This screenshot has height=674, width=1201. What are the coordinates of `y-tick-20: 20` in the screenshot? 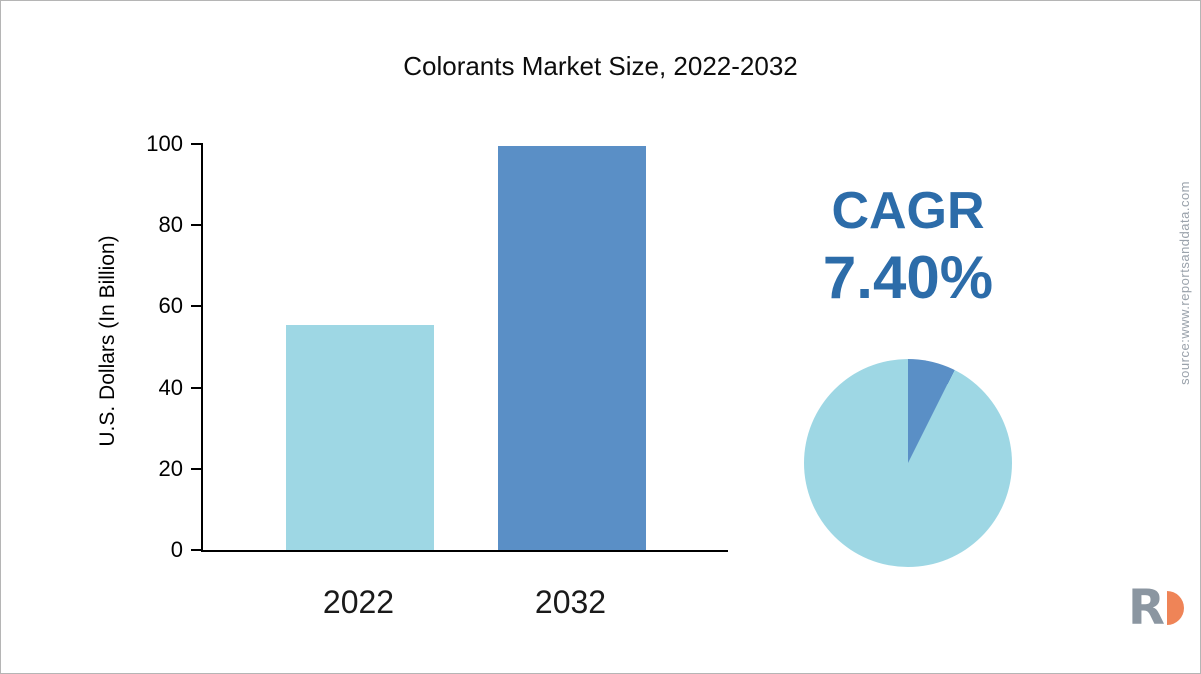 It's located at (181, 468).